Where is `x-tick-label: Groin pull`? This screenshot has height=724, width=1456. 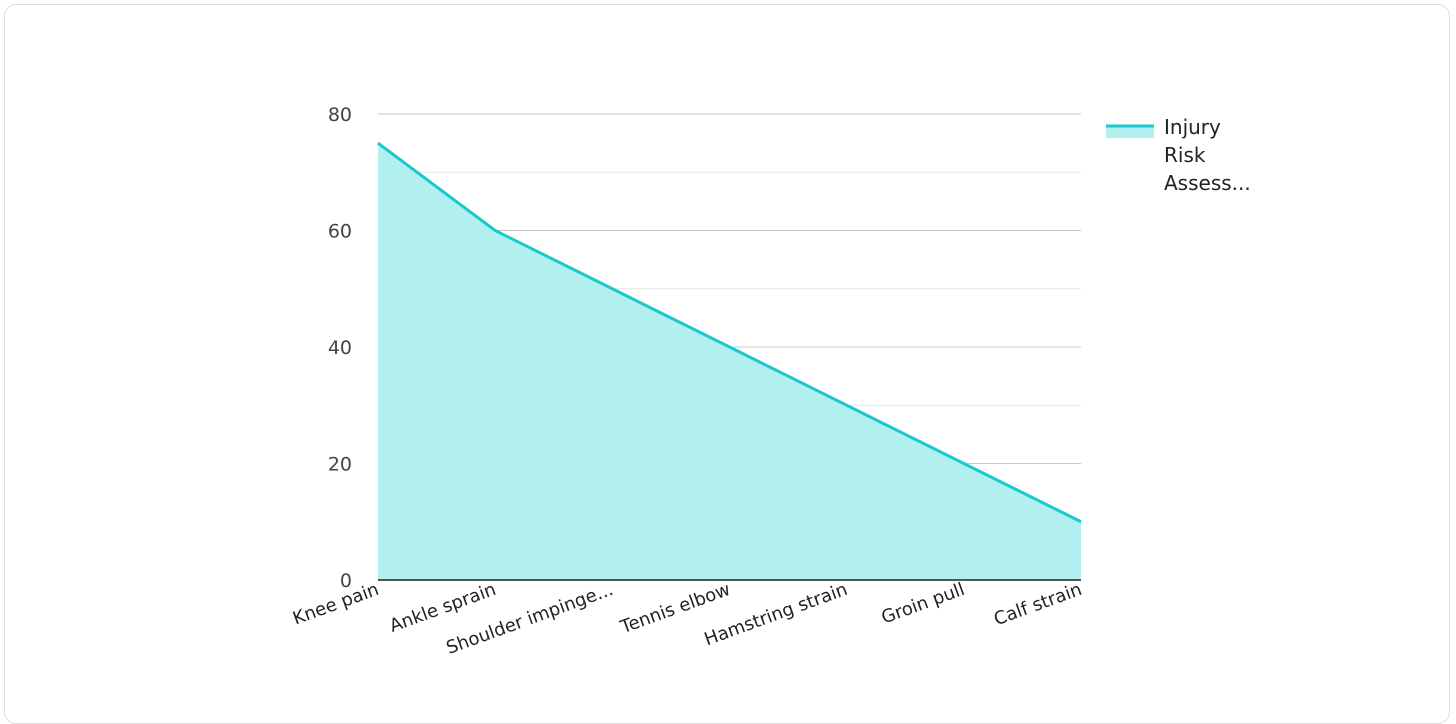 x-tick-label: Groin pull is located at coordinates (923, 603).